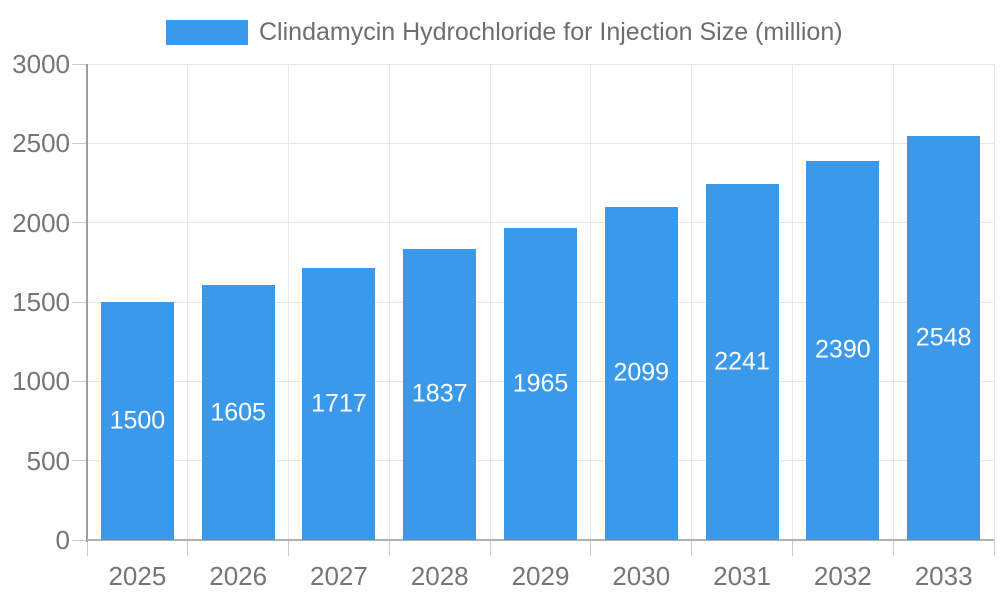 This screenshot has height=600, width=1000. I want to click on bar-value-label: 1500, so click(137, 420).